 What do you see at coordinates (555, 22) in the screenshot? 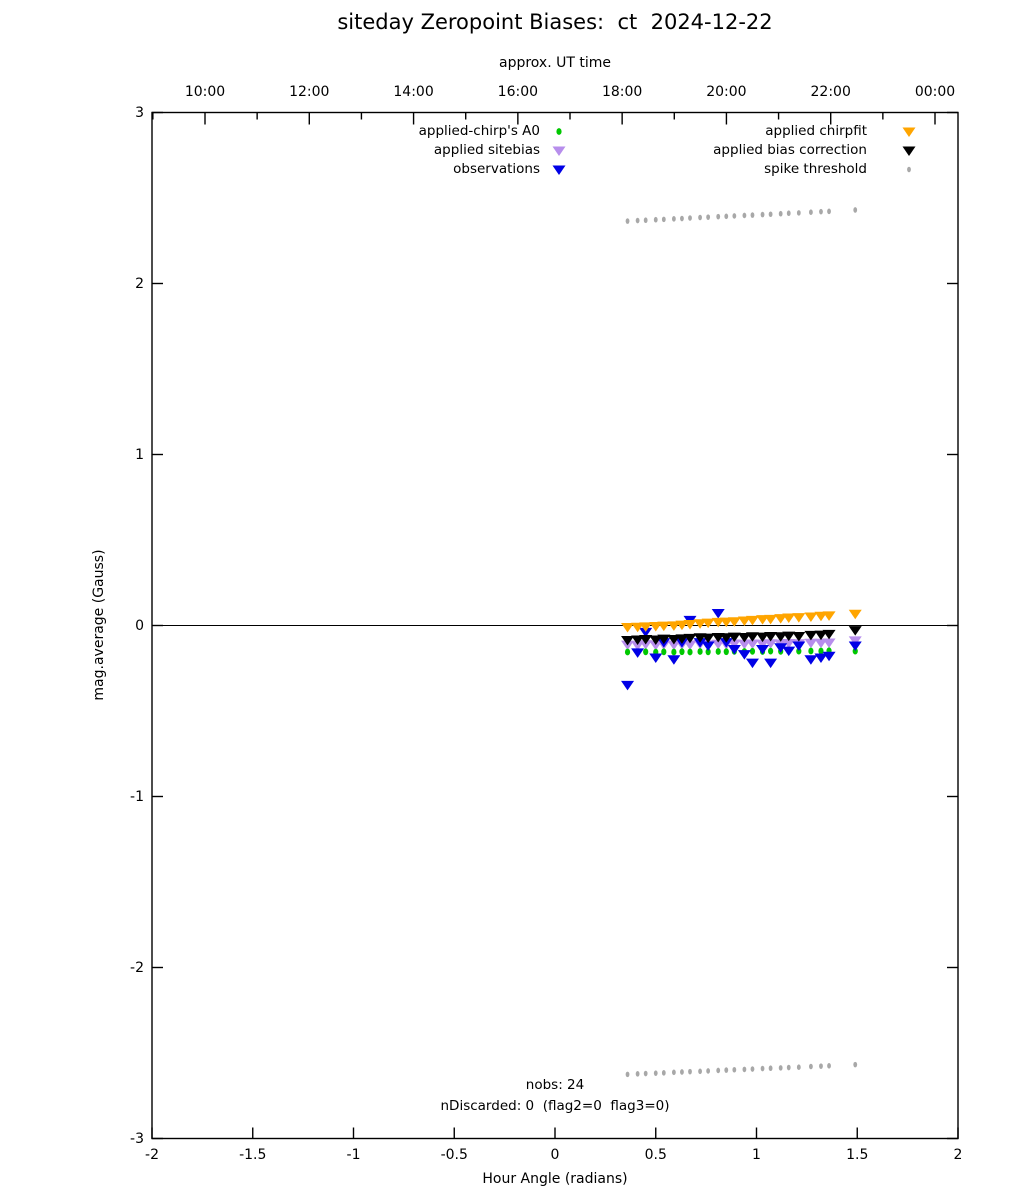
I see `chart-title: siteday Zeropoint Biases: ct 2024-12-22` at bounding box center [555, 22].